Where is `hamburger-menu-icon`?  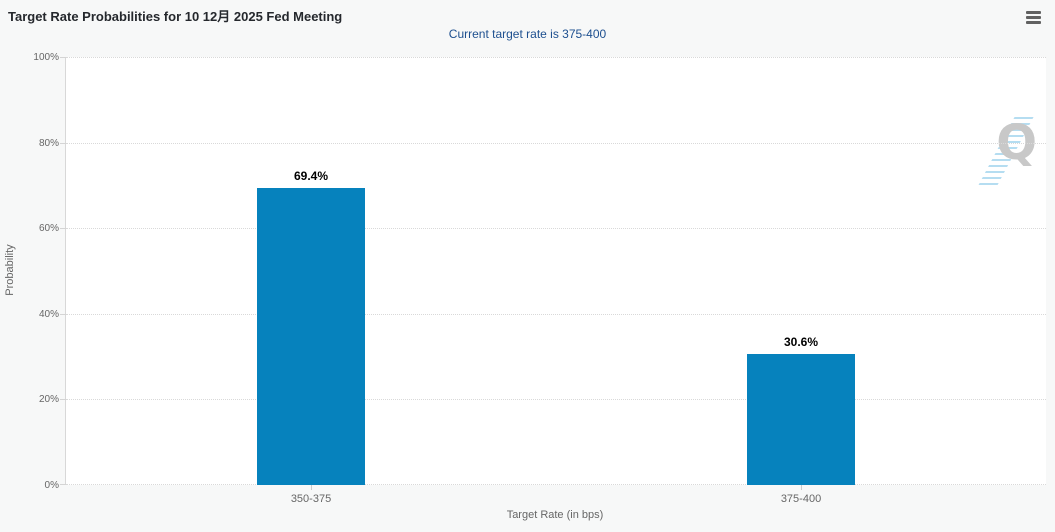
hamburger-menu-icon is located at coordinates (1034, 17).